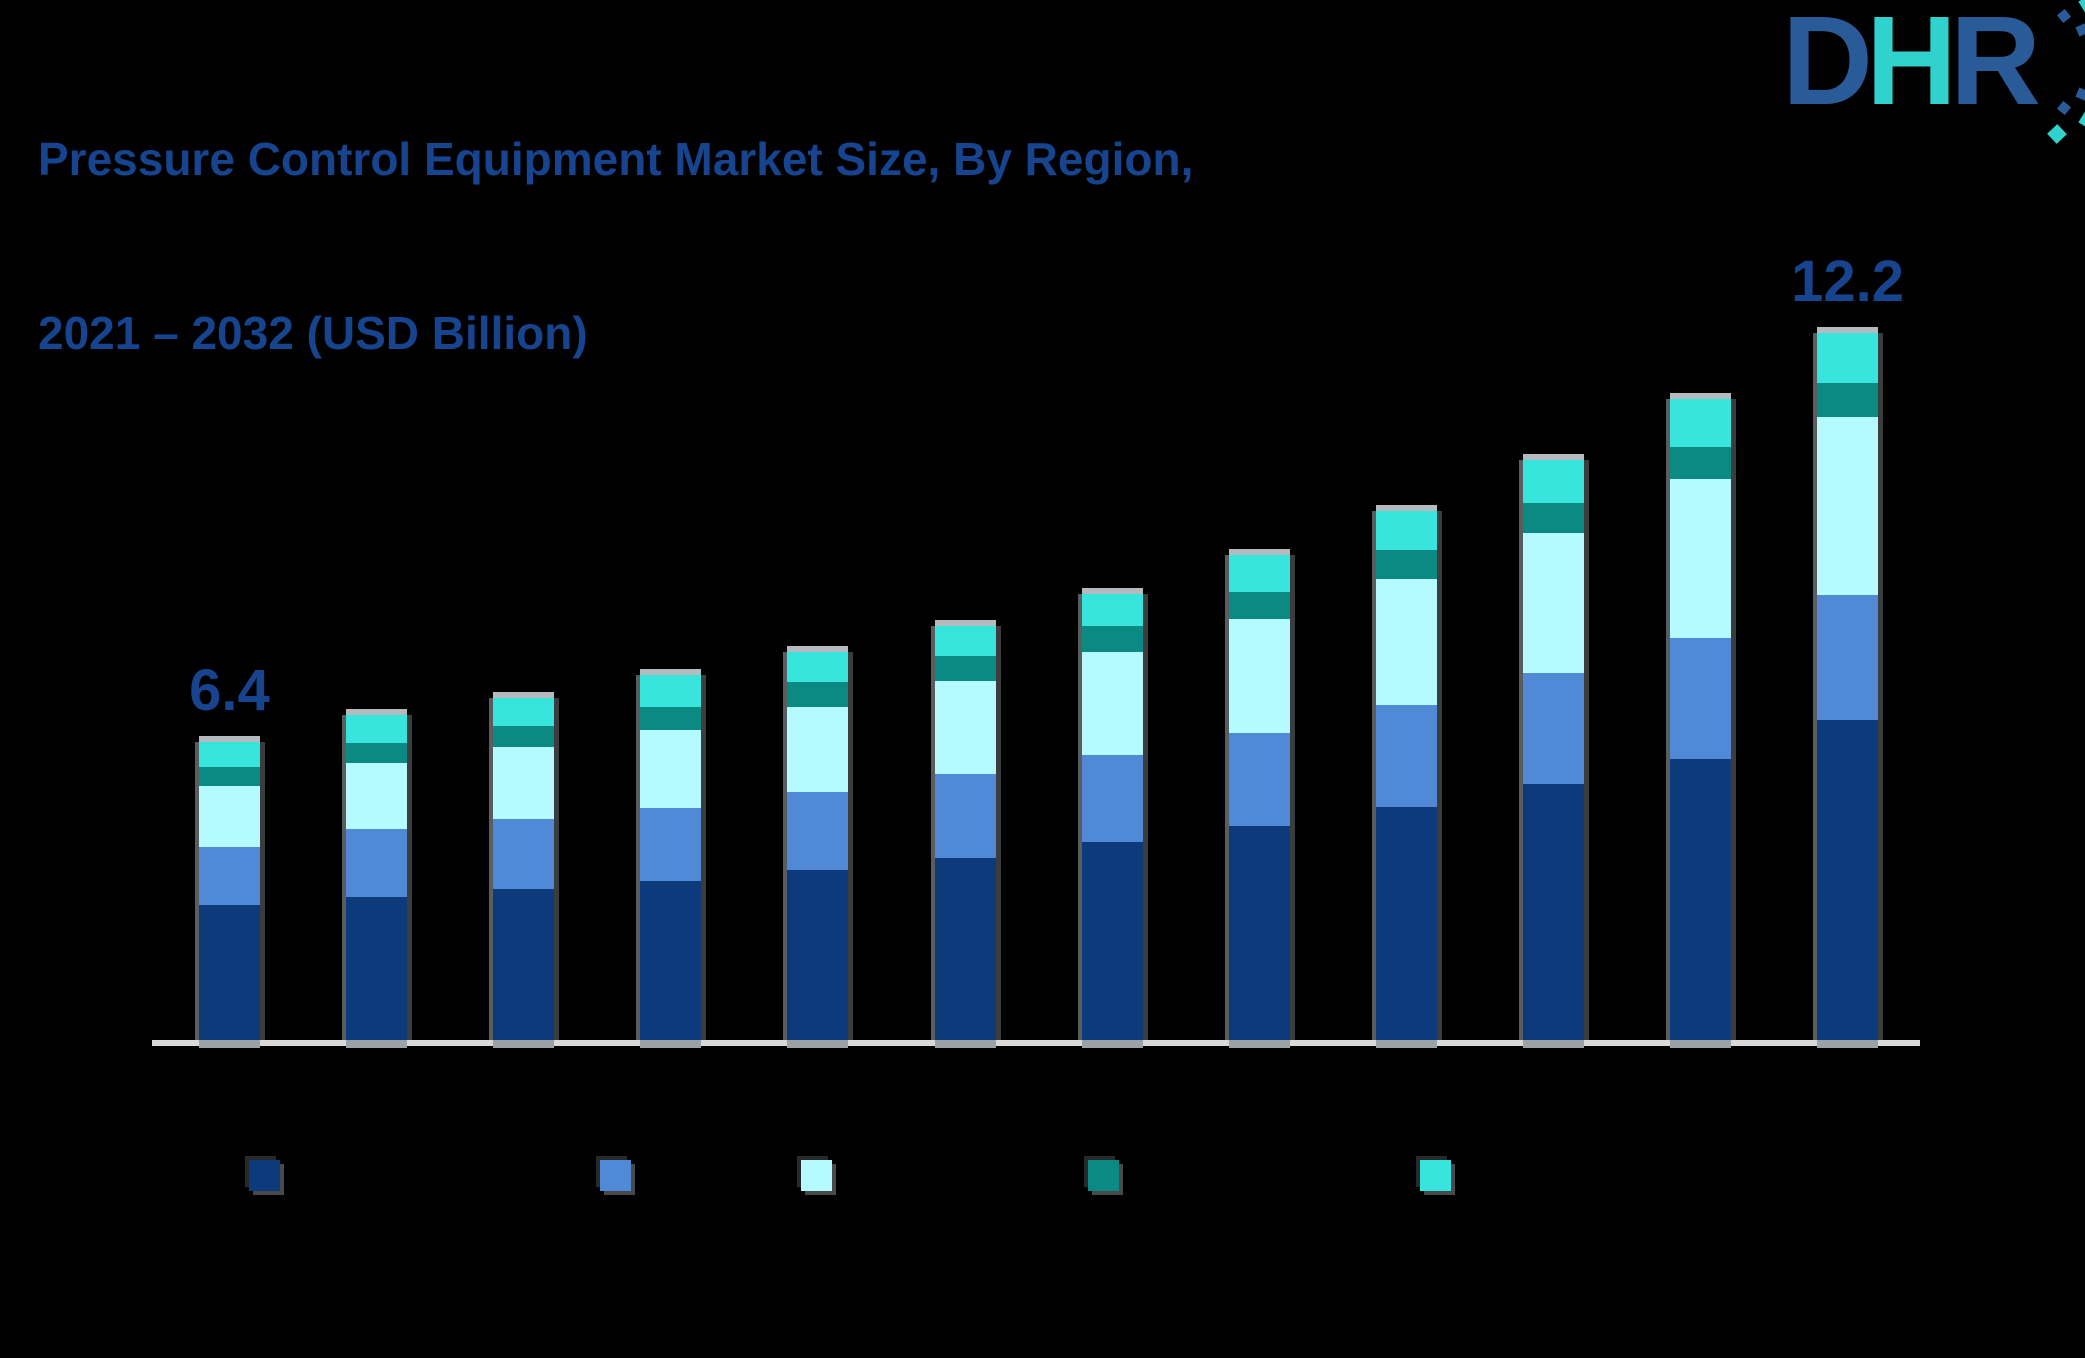 The height and width of the screenshot is (1358, 2085). What do you see at coordinates (1995, 65) in the screenshot?
I see `logo-letter-r: R` at bounding box center [1995, 65].